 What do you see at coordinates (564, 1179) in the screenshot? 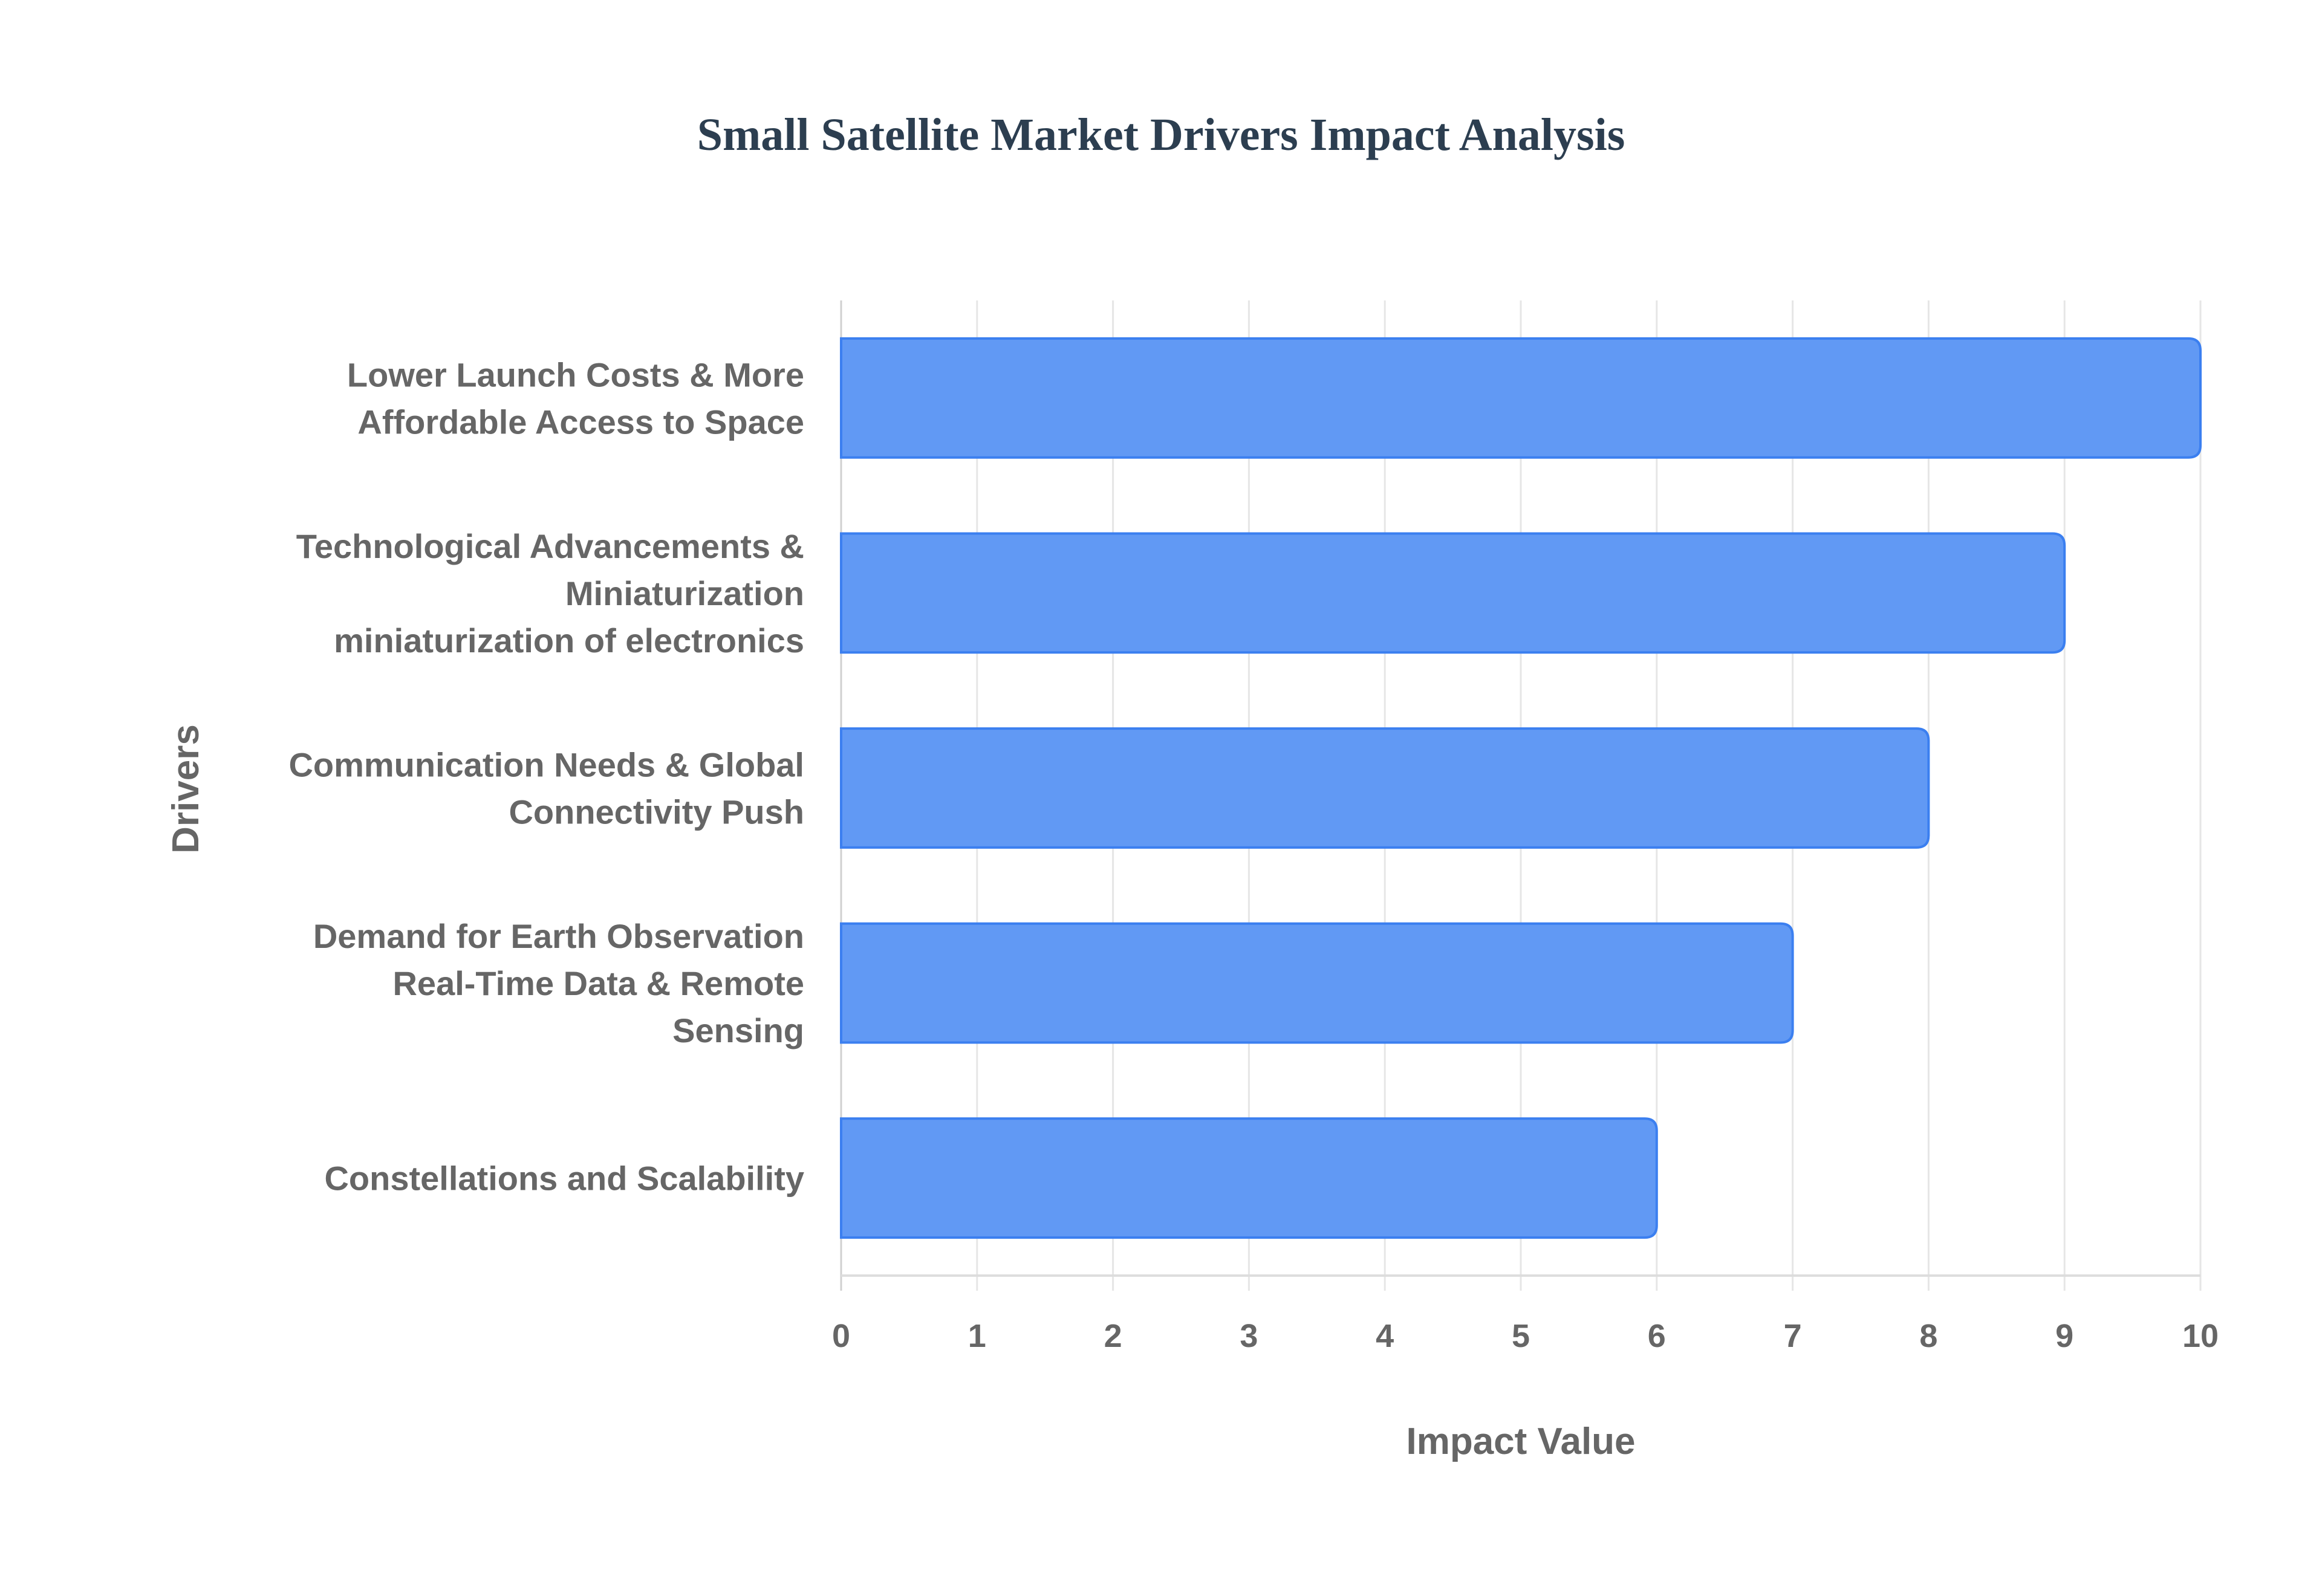
I see `category-label: Constellations and Scalability` at bounding box center [564, 1179].